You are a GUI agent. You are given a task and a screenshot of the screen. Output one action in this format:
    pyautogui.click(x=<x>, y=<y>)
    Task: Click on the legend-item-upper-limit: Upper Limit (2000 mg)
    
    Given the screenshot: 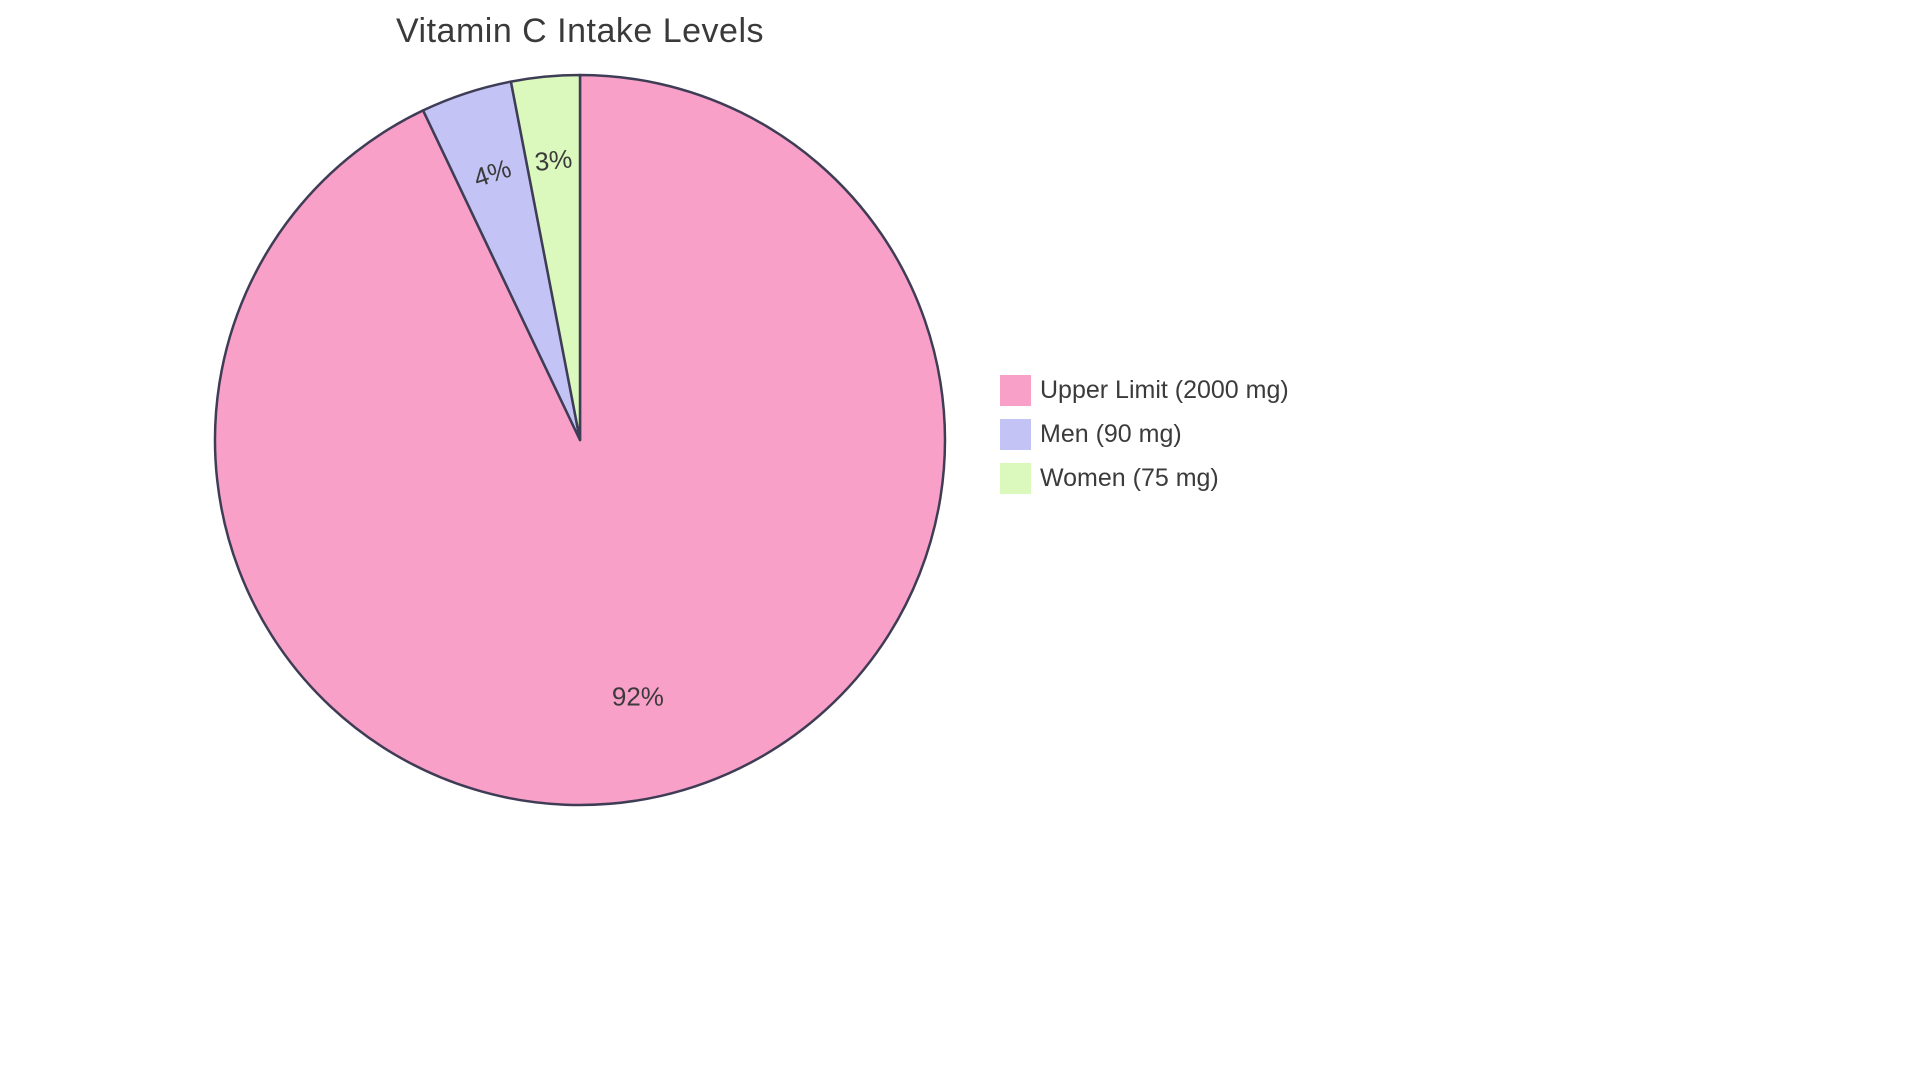 What is the action you would take?
    pyautogui.click(x=1144, y=390)
    